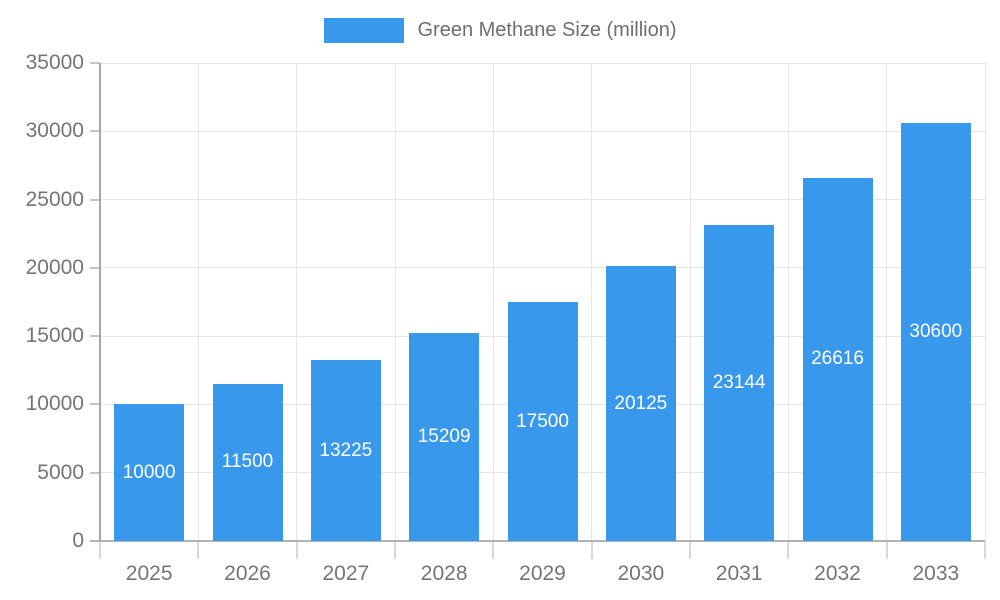  I want to click on bar-value-label: 23144, so click(739, 382).